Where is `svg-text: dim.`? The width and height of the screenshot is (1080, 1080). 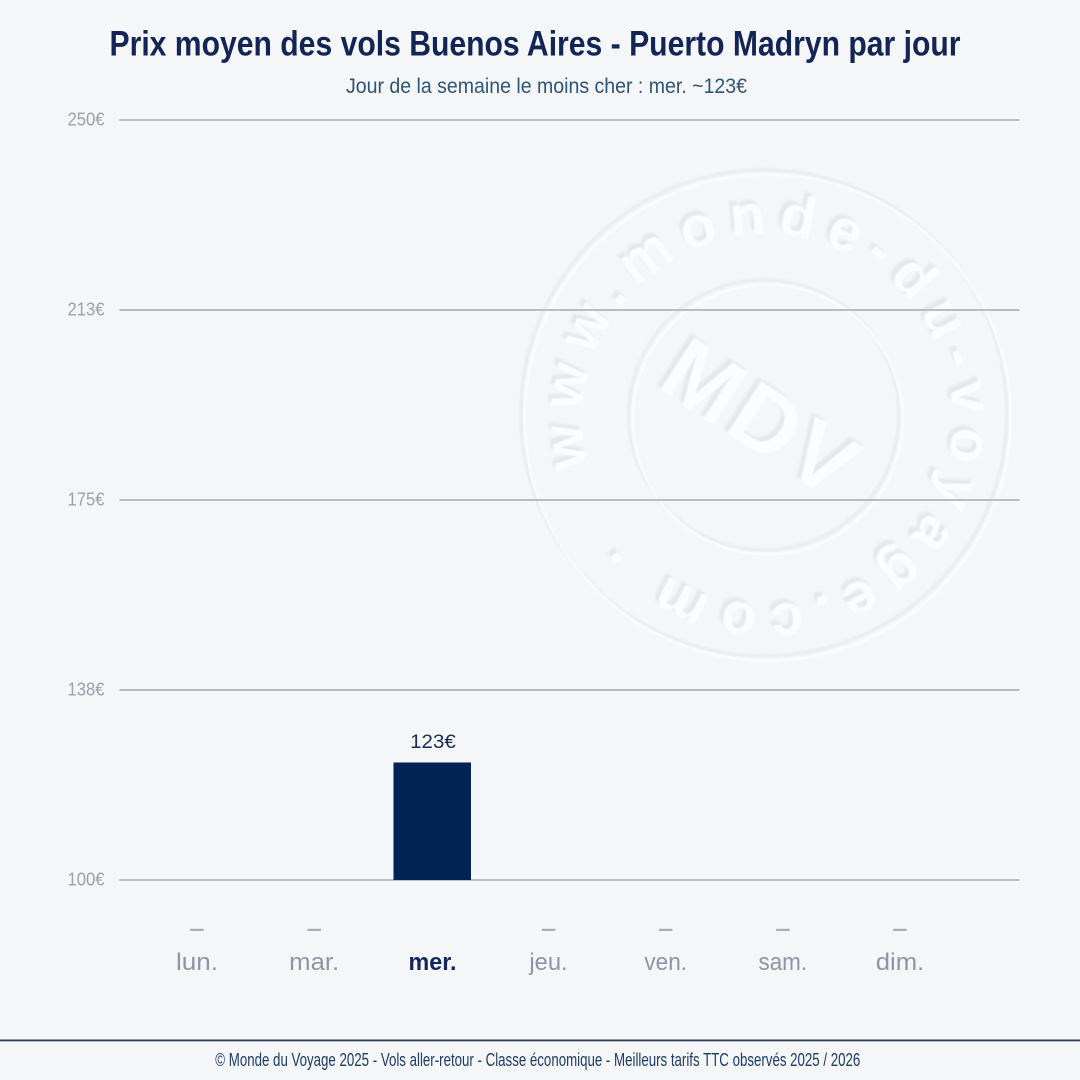 svg-text: dim. is located at coordinates (900, 962).